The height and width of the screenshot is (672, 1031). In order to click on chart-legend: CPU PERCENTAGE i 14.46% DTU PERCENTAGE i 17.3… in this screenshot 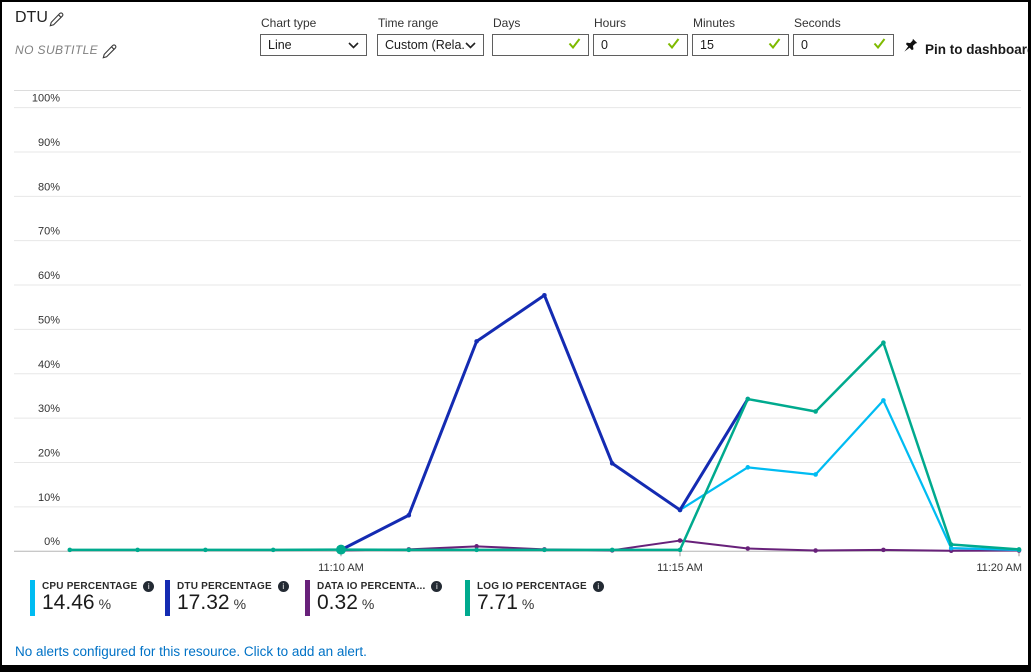, I will do `click(515, 598)`.